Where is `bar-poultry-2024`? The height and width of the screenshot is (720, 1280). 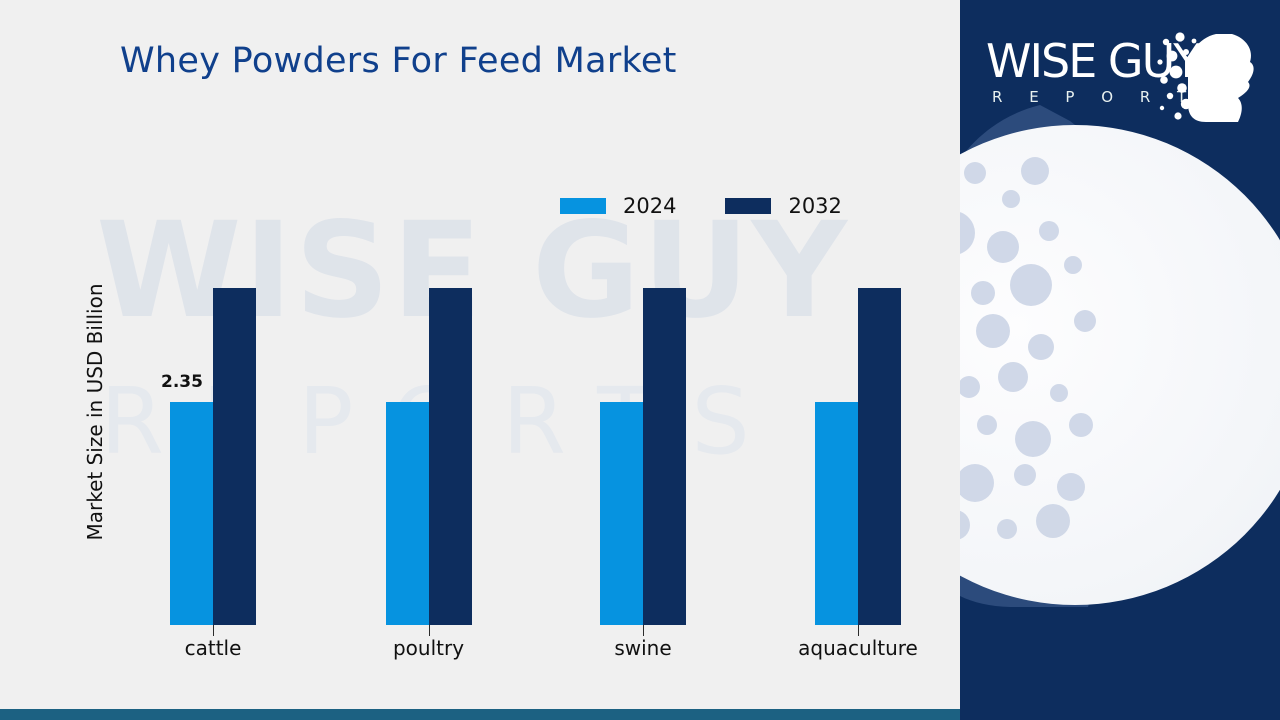 bar-poultry-2024 is located at coordinates (407, 513).